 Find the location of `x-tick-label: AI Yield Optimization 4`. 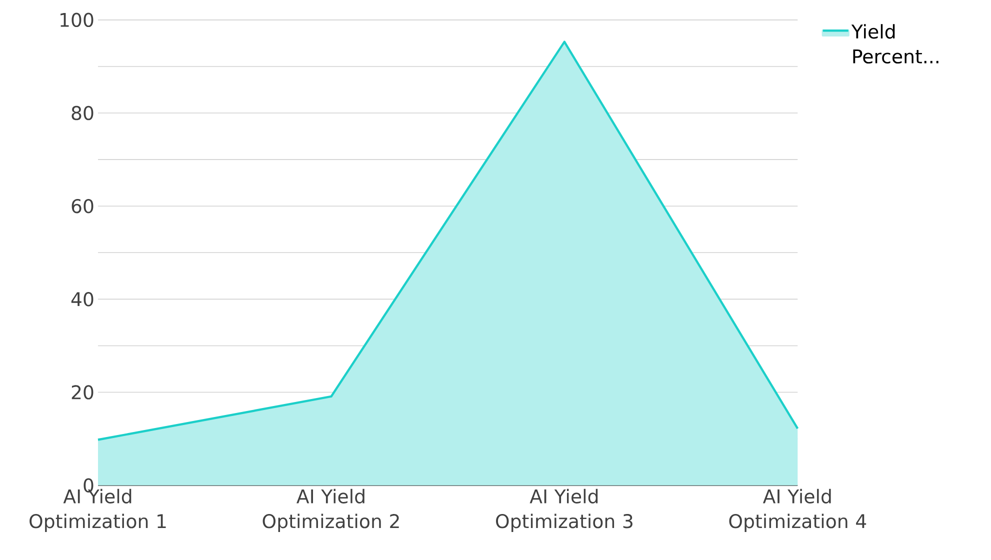

x-tick-label: AI Yield Optimization 4 is located at coordinates (797, 510).